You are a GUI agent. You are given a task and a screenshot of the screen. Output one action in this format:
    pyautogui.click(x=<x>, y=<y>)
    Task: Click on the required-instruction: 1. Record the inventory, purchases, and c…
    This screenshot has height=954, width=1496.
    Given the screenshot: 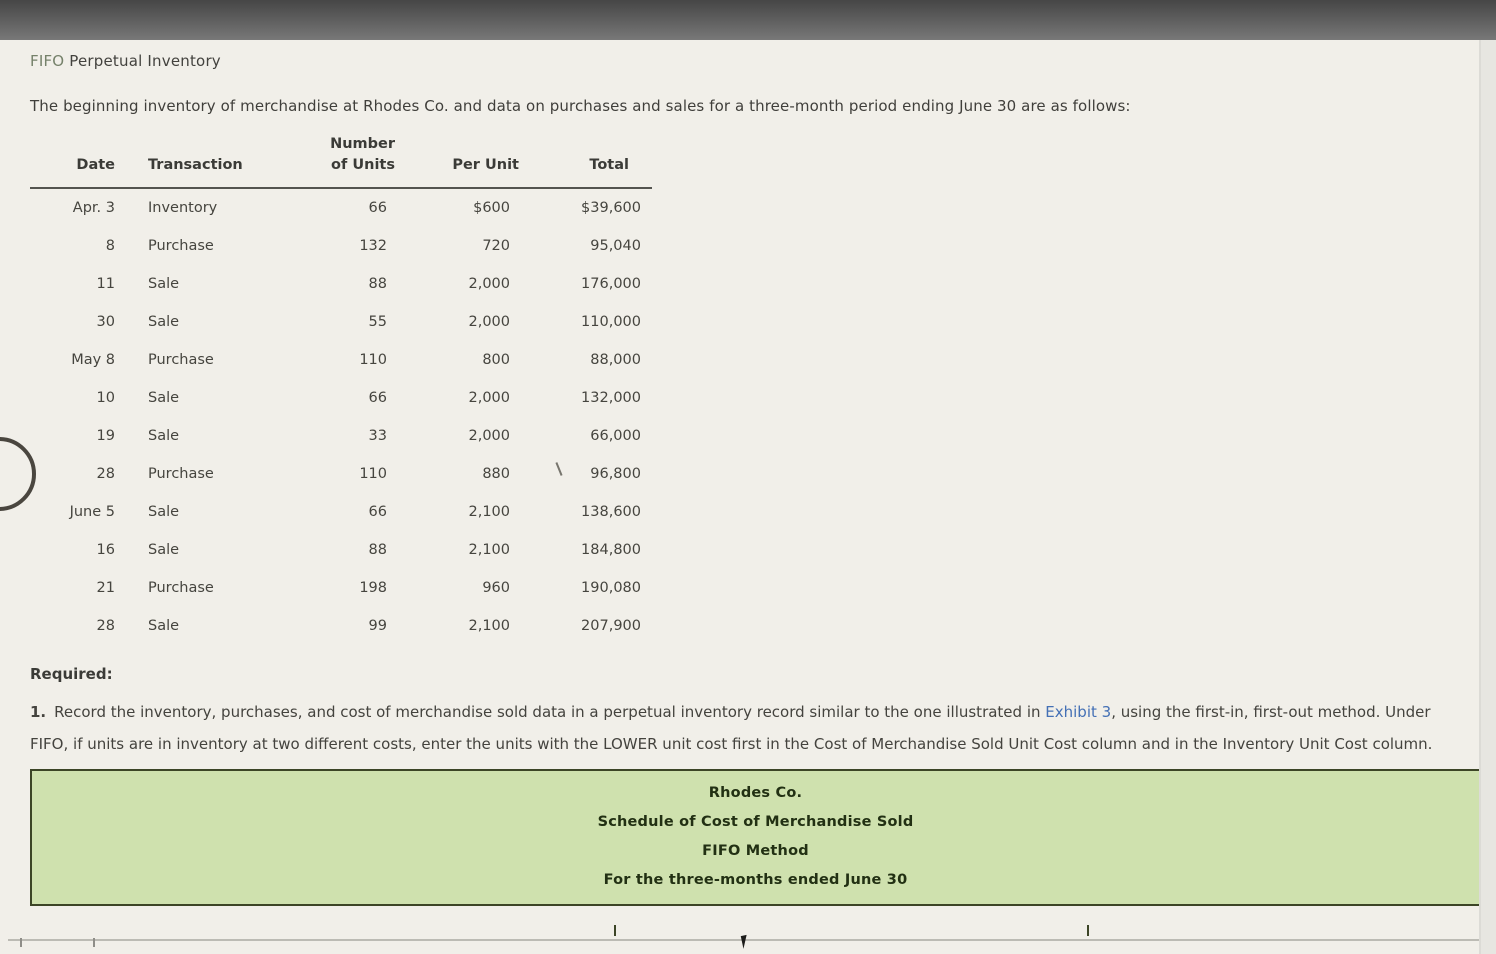 What is the action you would take?
    pyautogui.click(x=751, y=728)
    